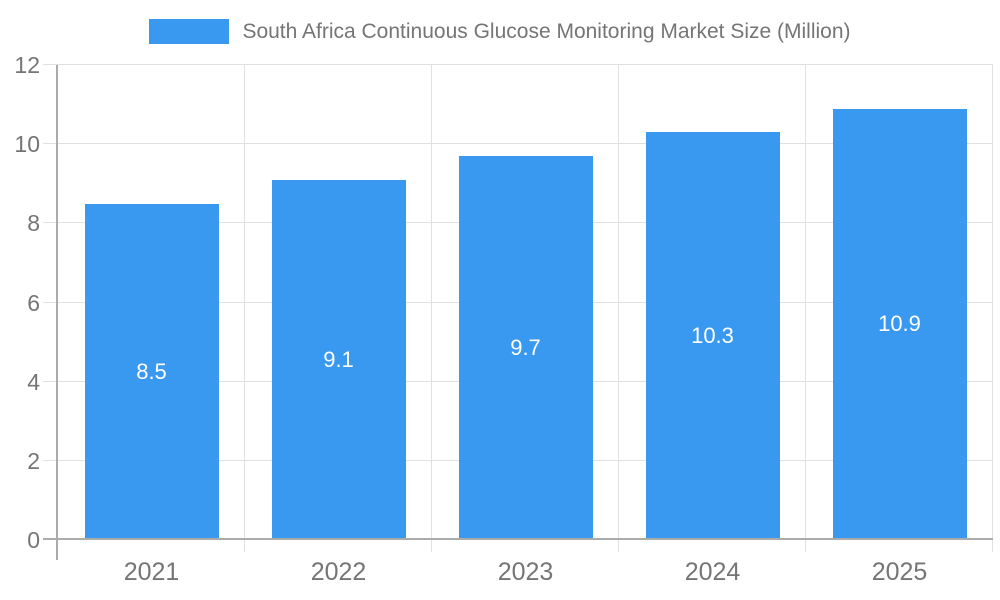  Describe the element at coordinates (899, 572) in the screenshot. I see `x-axis-tick-label: 2025` at that location.